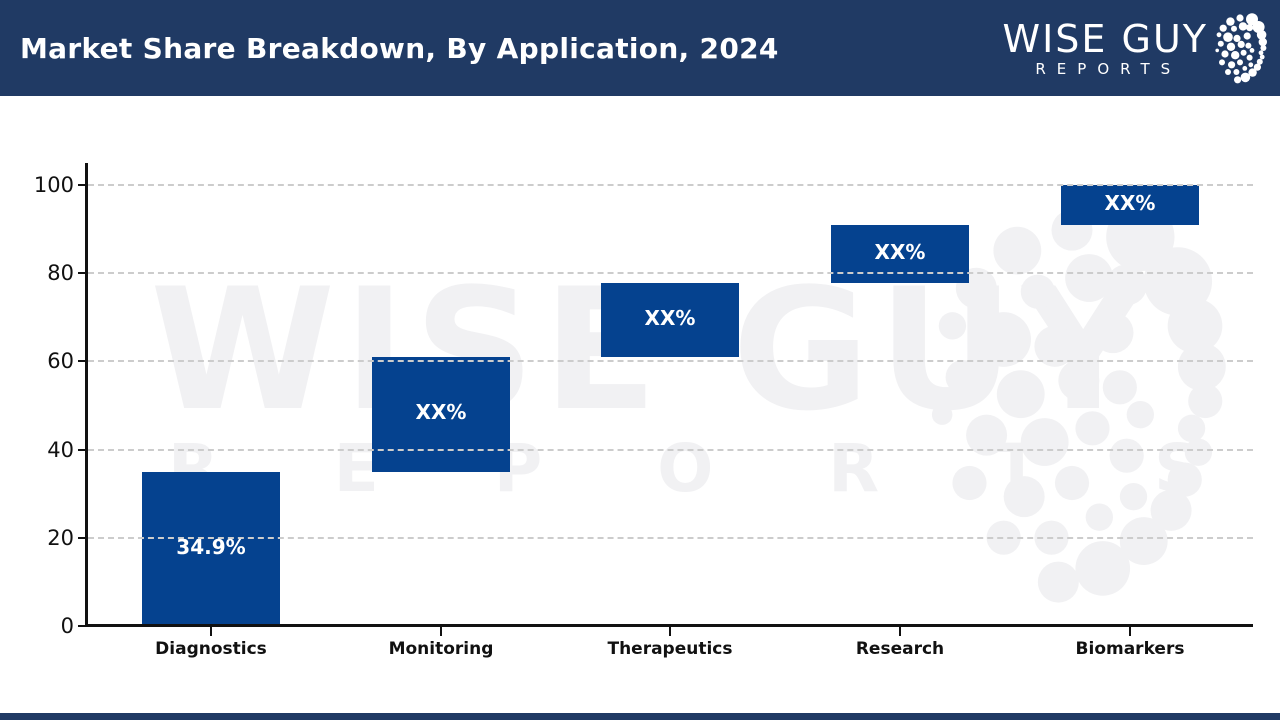 The height and width of the screenshot is (720, 1280). What do you see at coordinates (60, 537) in the screenshot?
I see `y-tick-label-20: 20` at bounding box center [60, 537].